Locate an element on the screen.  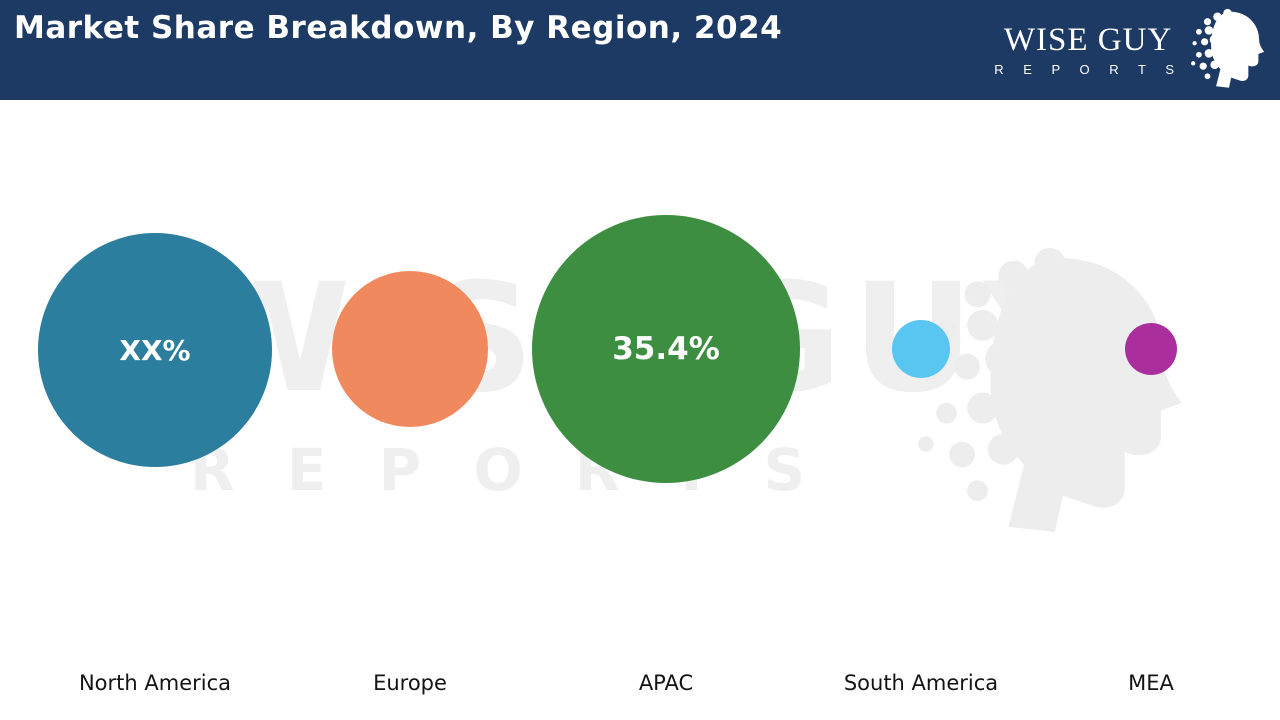
brand-logo: WISE GUY R E P O R T S is located at coordinates (1133, 49).